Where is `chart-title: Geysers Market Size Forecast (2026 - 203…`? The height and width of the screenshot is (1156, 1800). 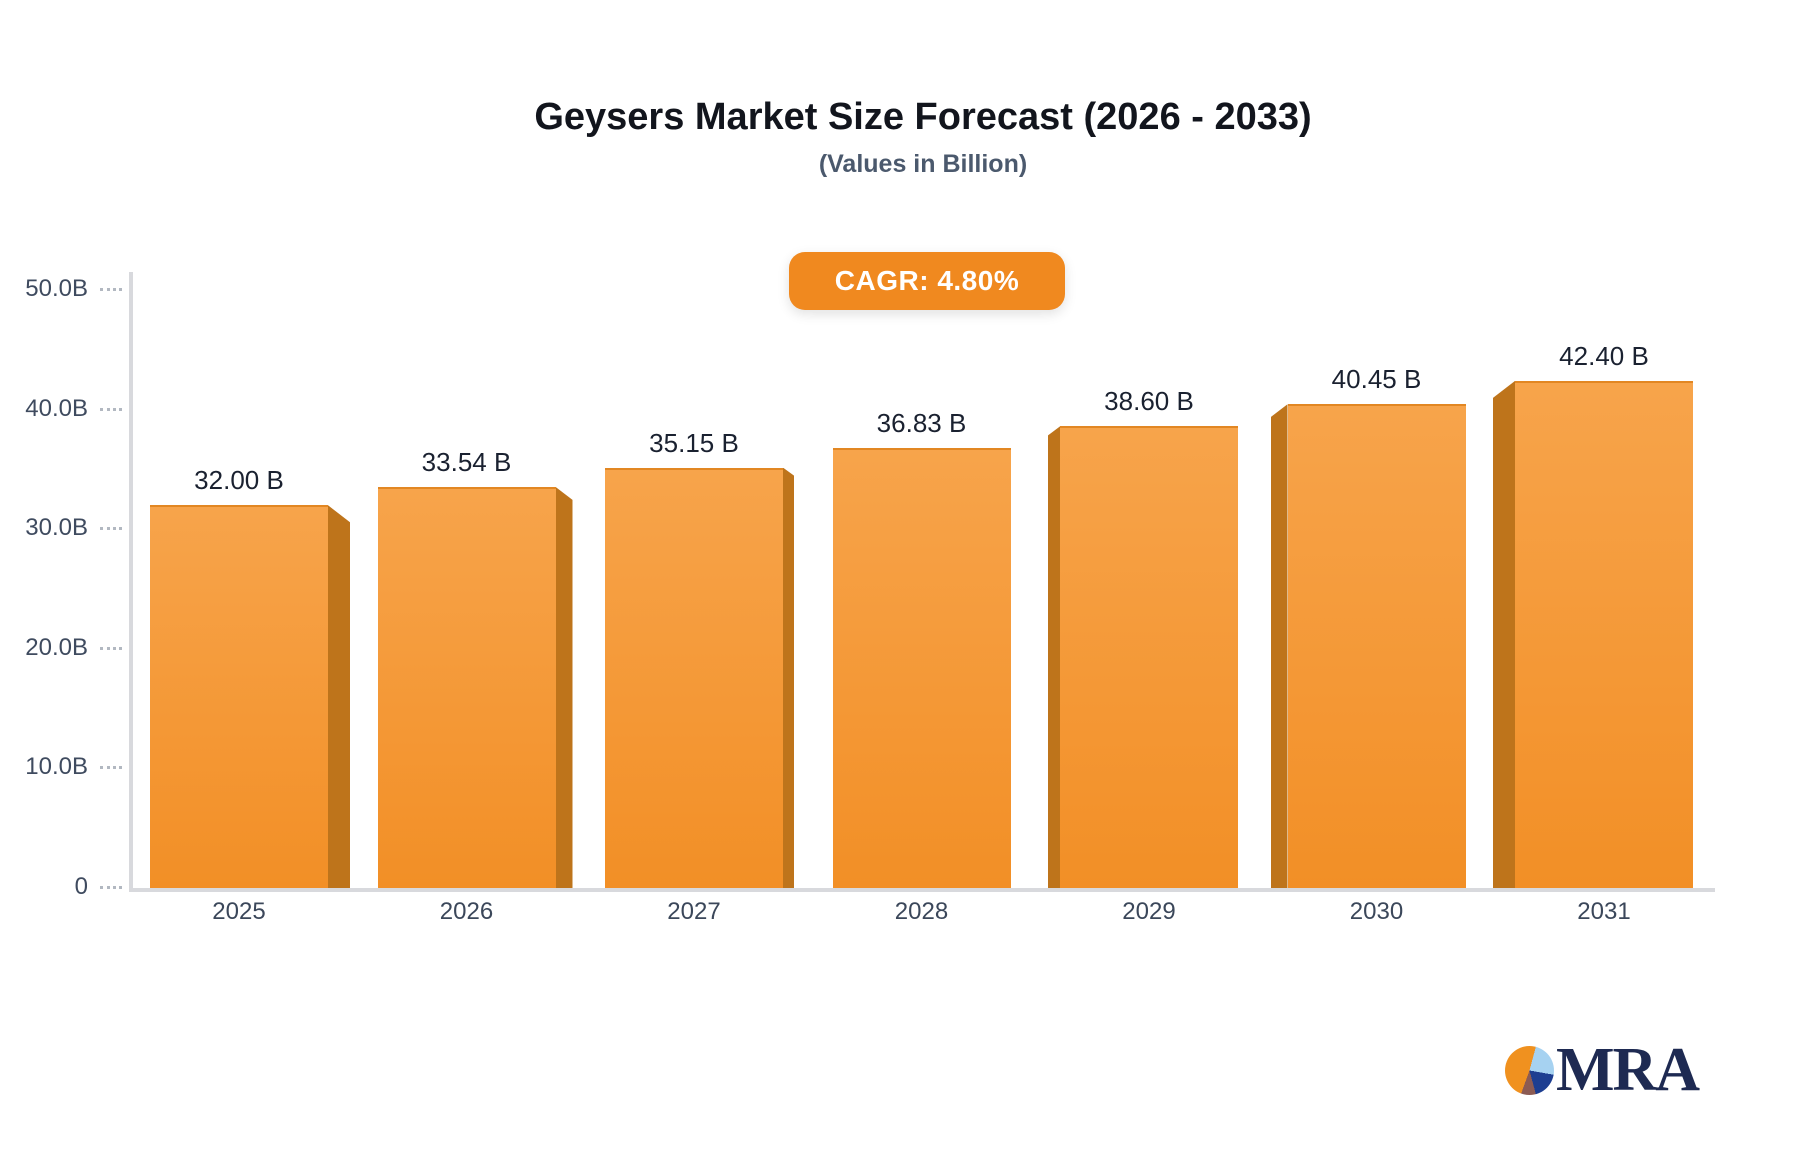
chart-title: Geysers Market Size Forecast (2026 - 203… is located at coordinates (923, 117).